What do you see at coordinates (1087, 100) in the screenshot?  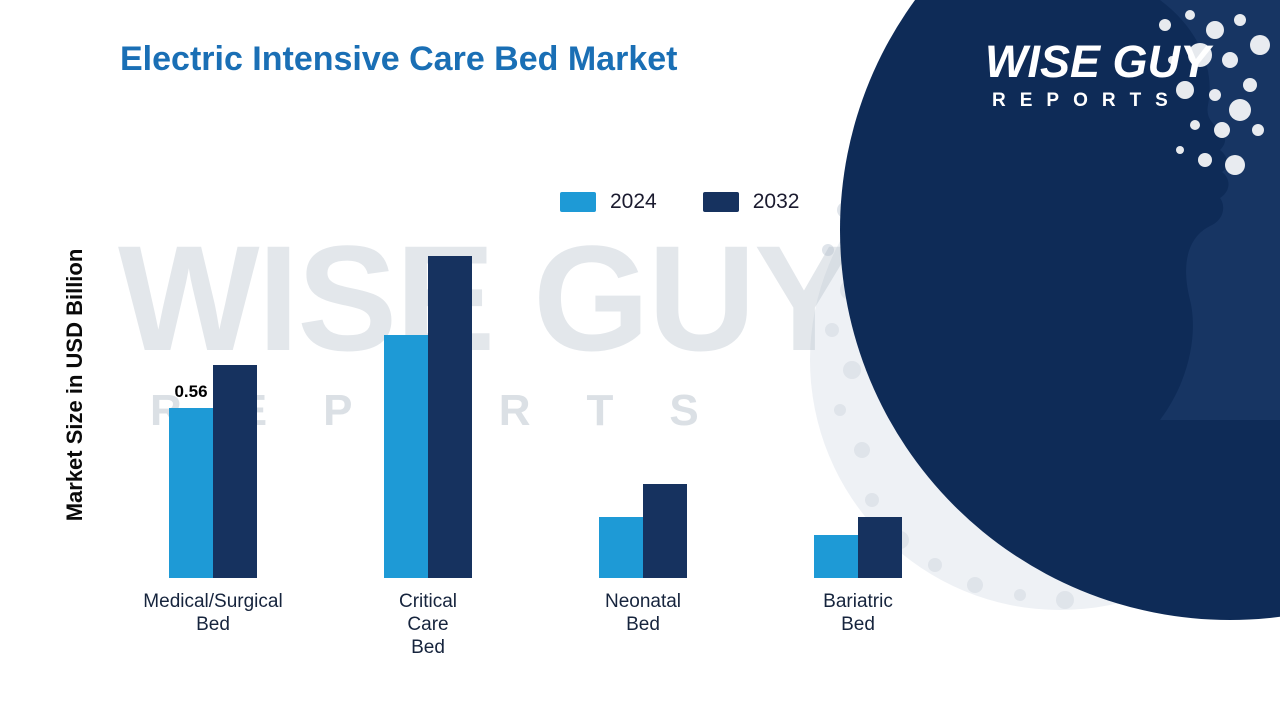 I see `wiseguy-logo-reports: REPORTS` at bounding box center [1087, 100].